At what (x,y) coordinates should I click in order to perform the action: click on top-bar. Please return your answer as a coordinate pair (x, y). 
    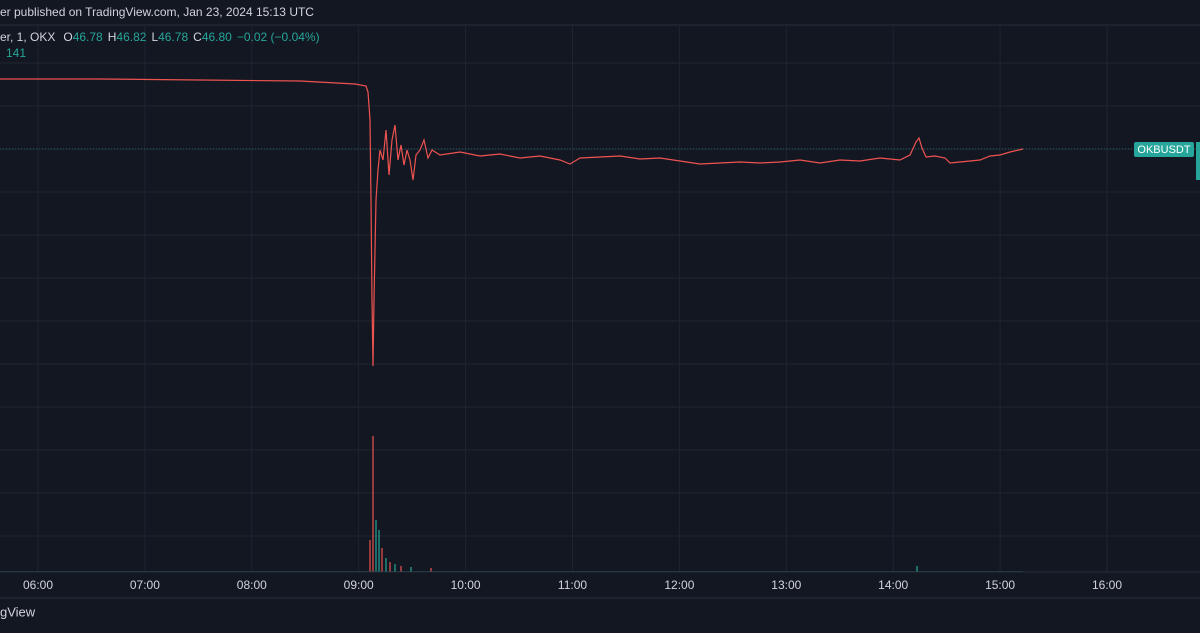
    Looking at the image, I should click on (600, 12).